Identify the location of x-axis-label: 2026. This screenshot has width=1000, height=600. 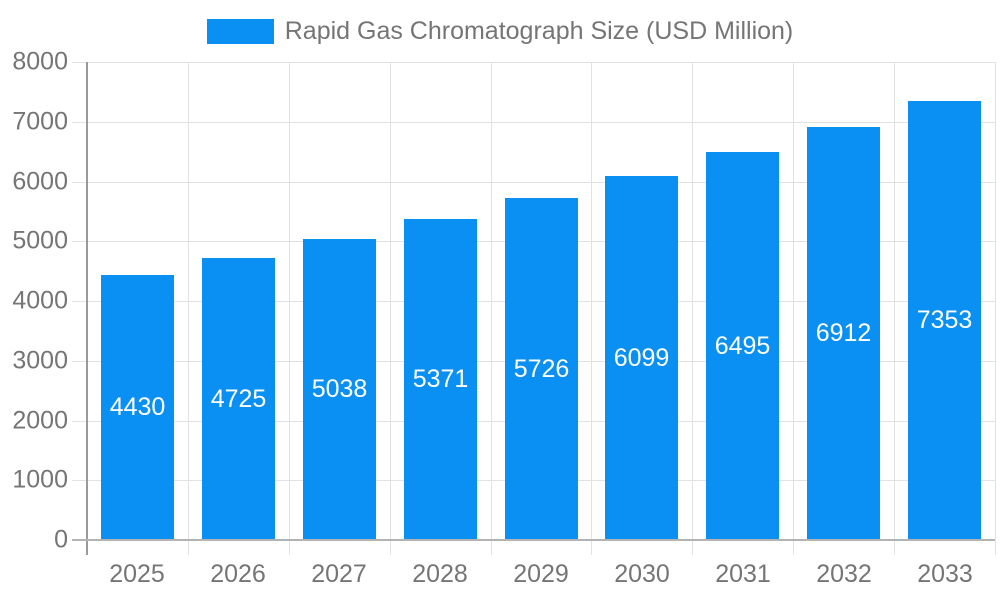
(238, 574).